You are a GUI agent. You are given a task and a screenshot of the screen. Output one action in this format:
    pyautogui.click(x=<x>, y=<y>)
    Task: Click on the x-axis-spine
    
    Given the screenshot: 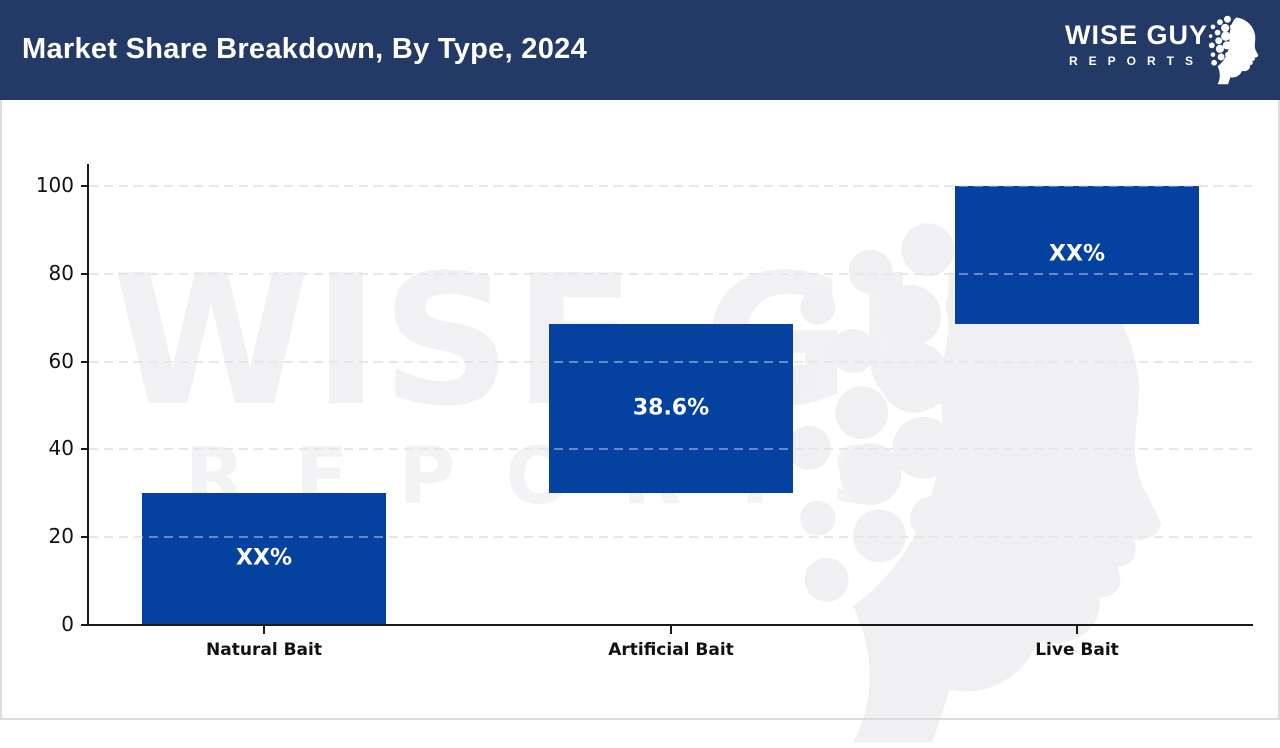 What is the action you would take?
    pyautogui.click(x=670, y=625)
    